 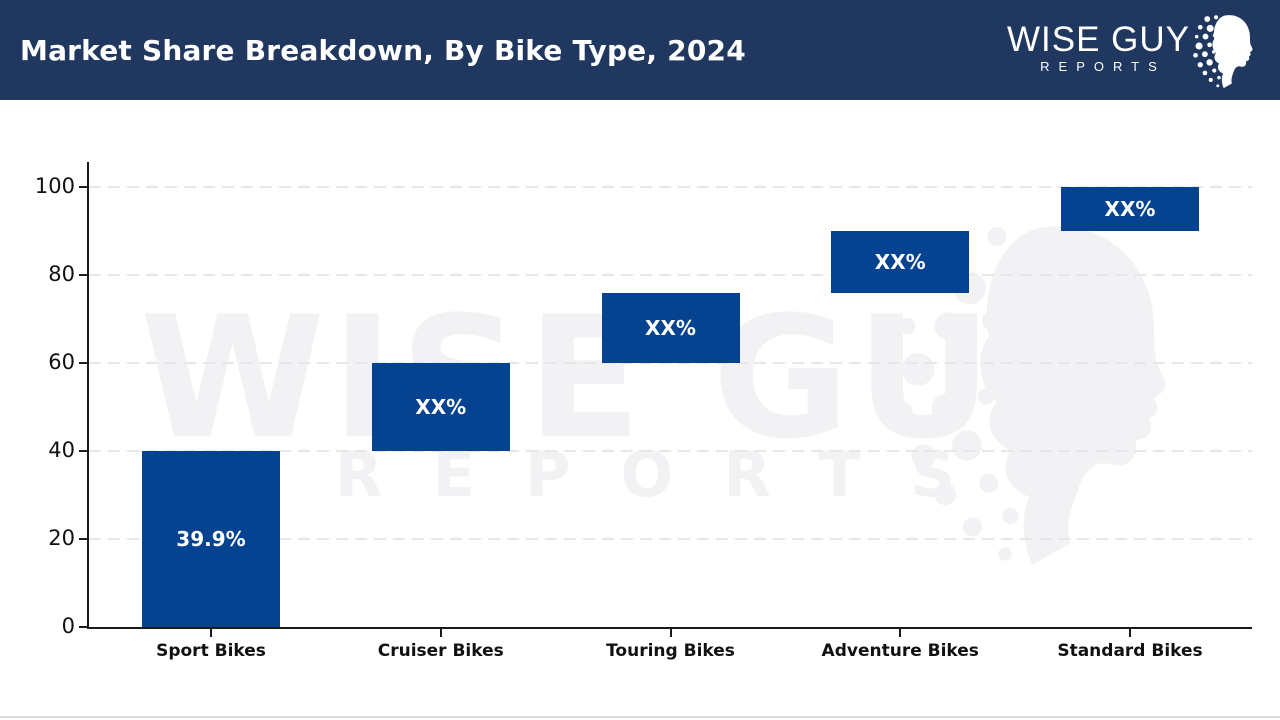 What do you see at coordinates (211, 651) in the screenshot?
I see `category-label-sport-bikes: Sport Bikes` at bounding box center [211, 651].